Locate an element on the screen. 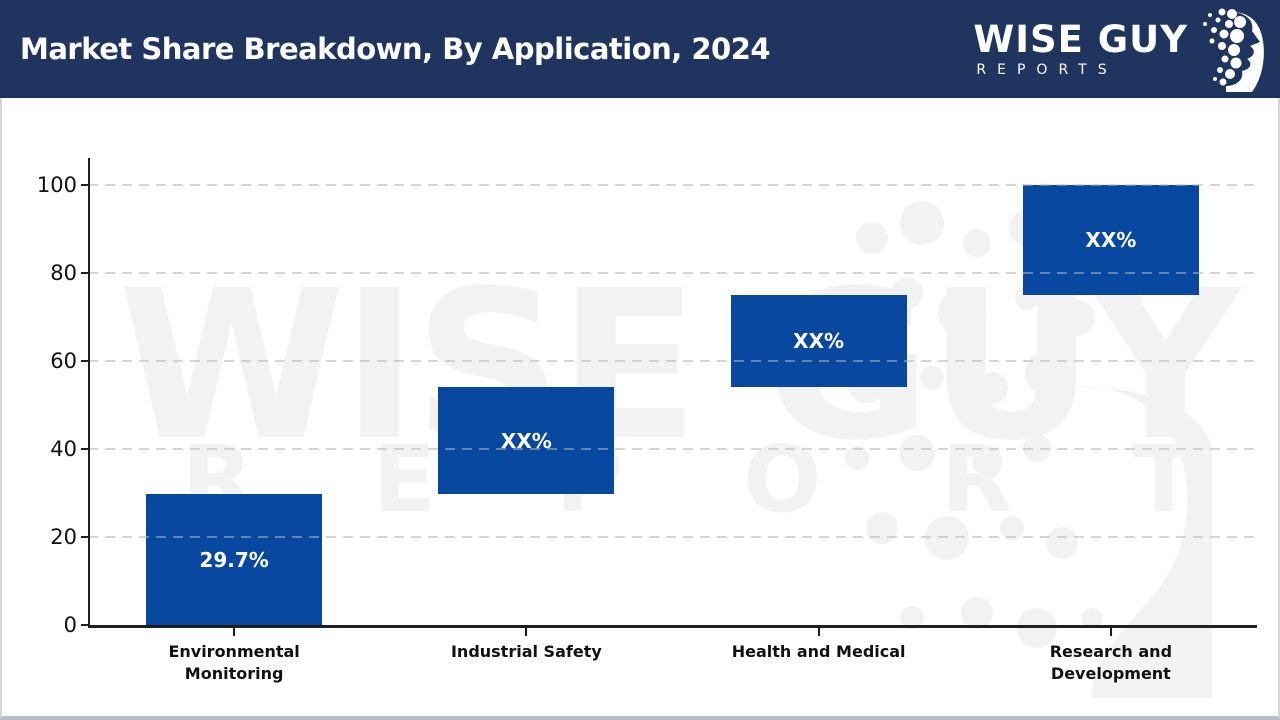  y-tick-label: 40 is located at coordinates (63, 449).